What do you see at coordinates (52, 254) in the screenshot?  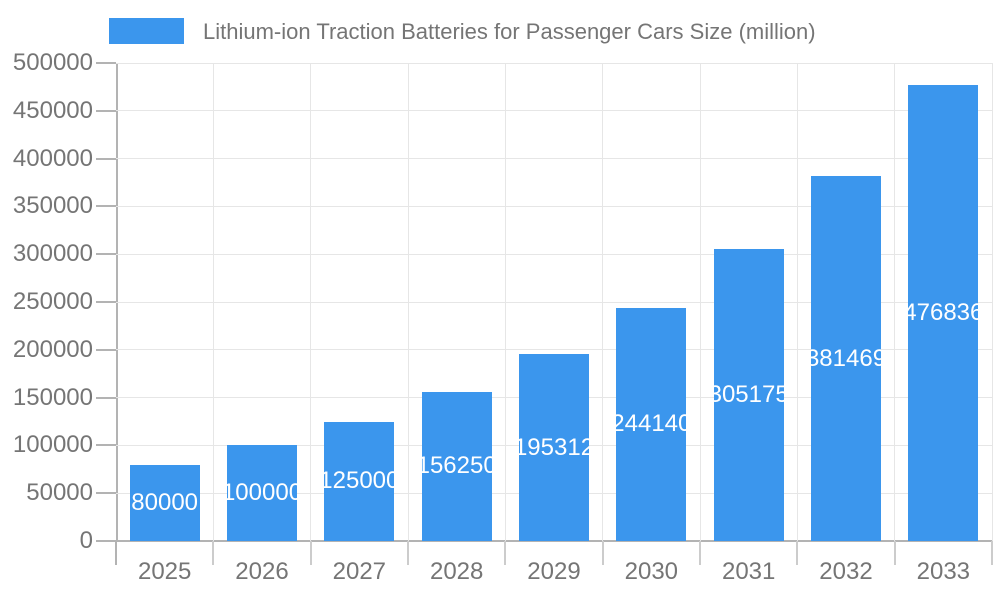 I see `y-tick-label: 300000` at bounding box center [52, 254].